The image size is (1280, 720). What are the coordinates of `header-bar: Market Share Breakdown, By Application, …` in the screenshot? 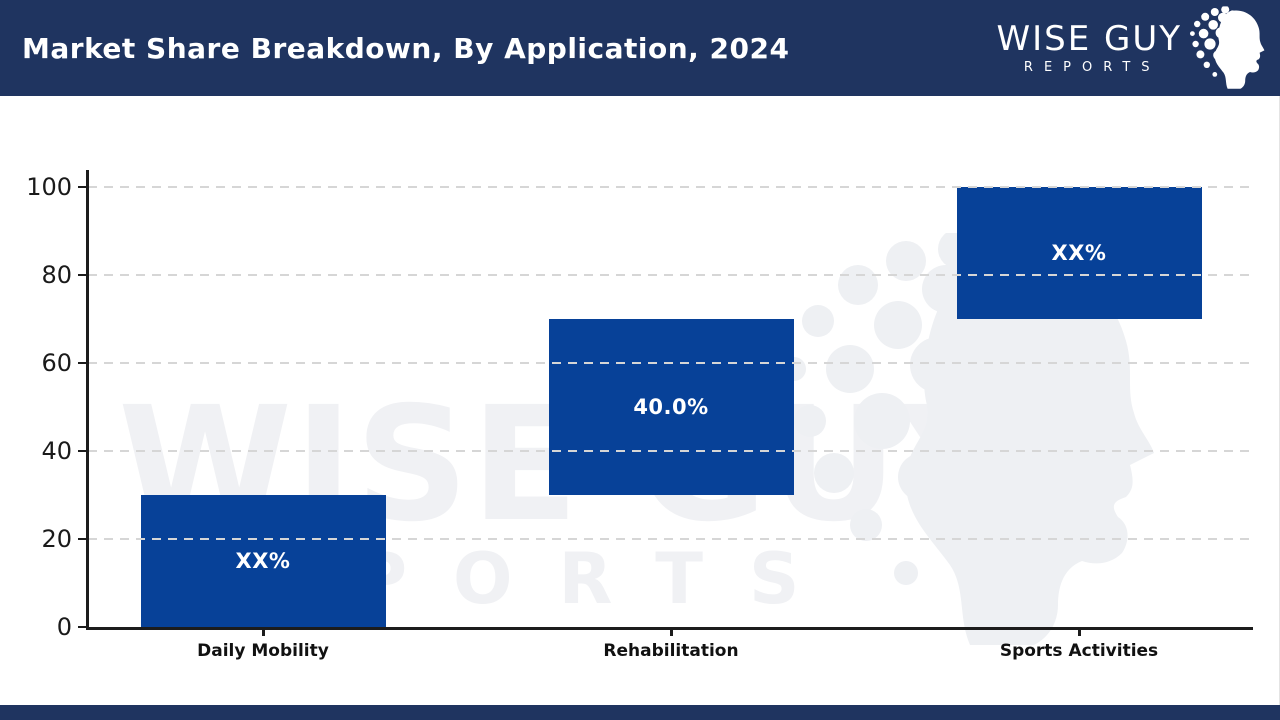 It's located at (640, 48).